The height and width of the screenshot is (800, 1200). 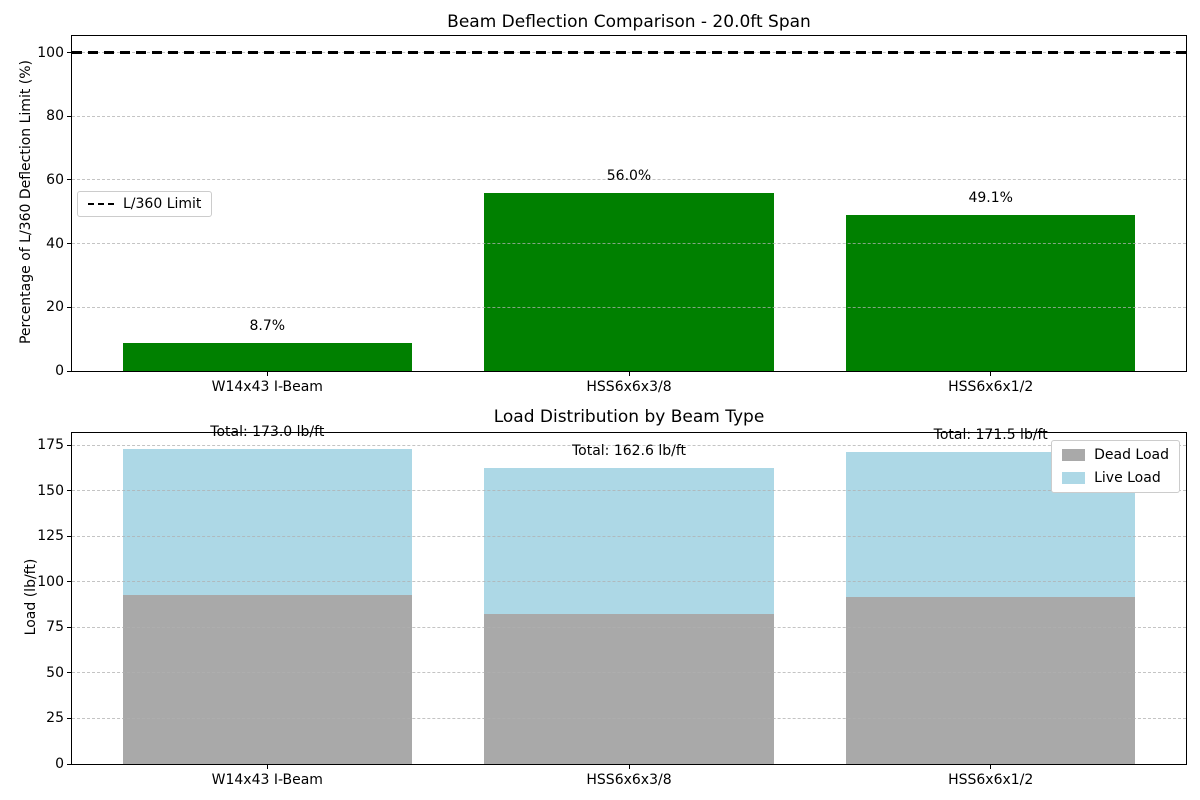 What do you see at coordinates (162, 204) in the screenshot?
I see `limit-legend-label: L/360 Limit` at bounding box center [162, 204].